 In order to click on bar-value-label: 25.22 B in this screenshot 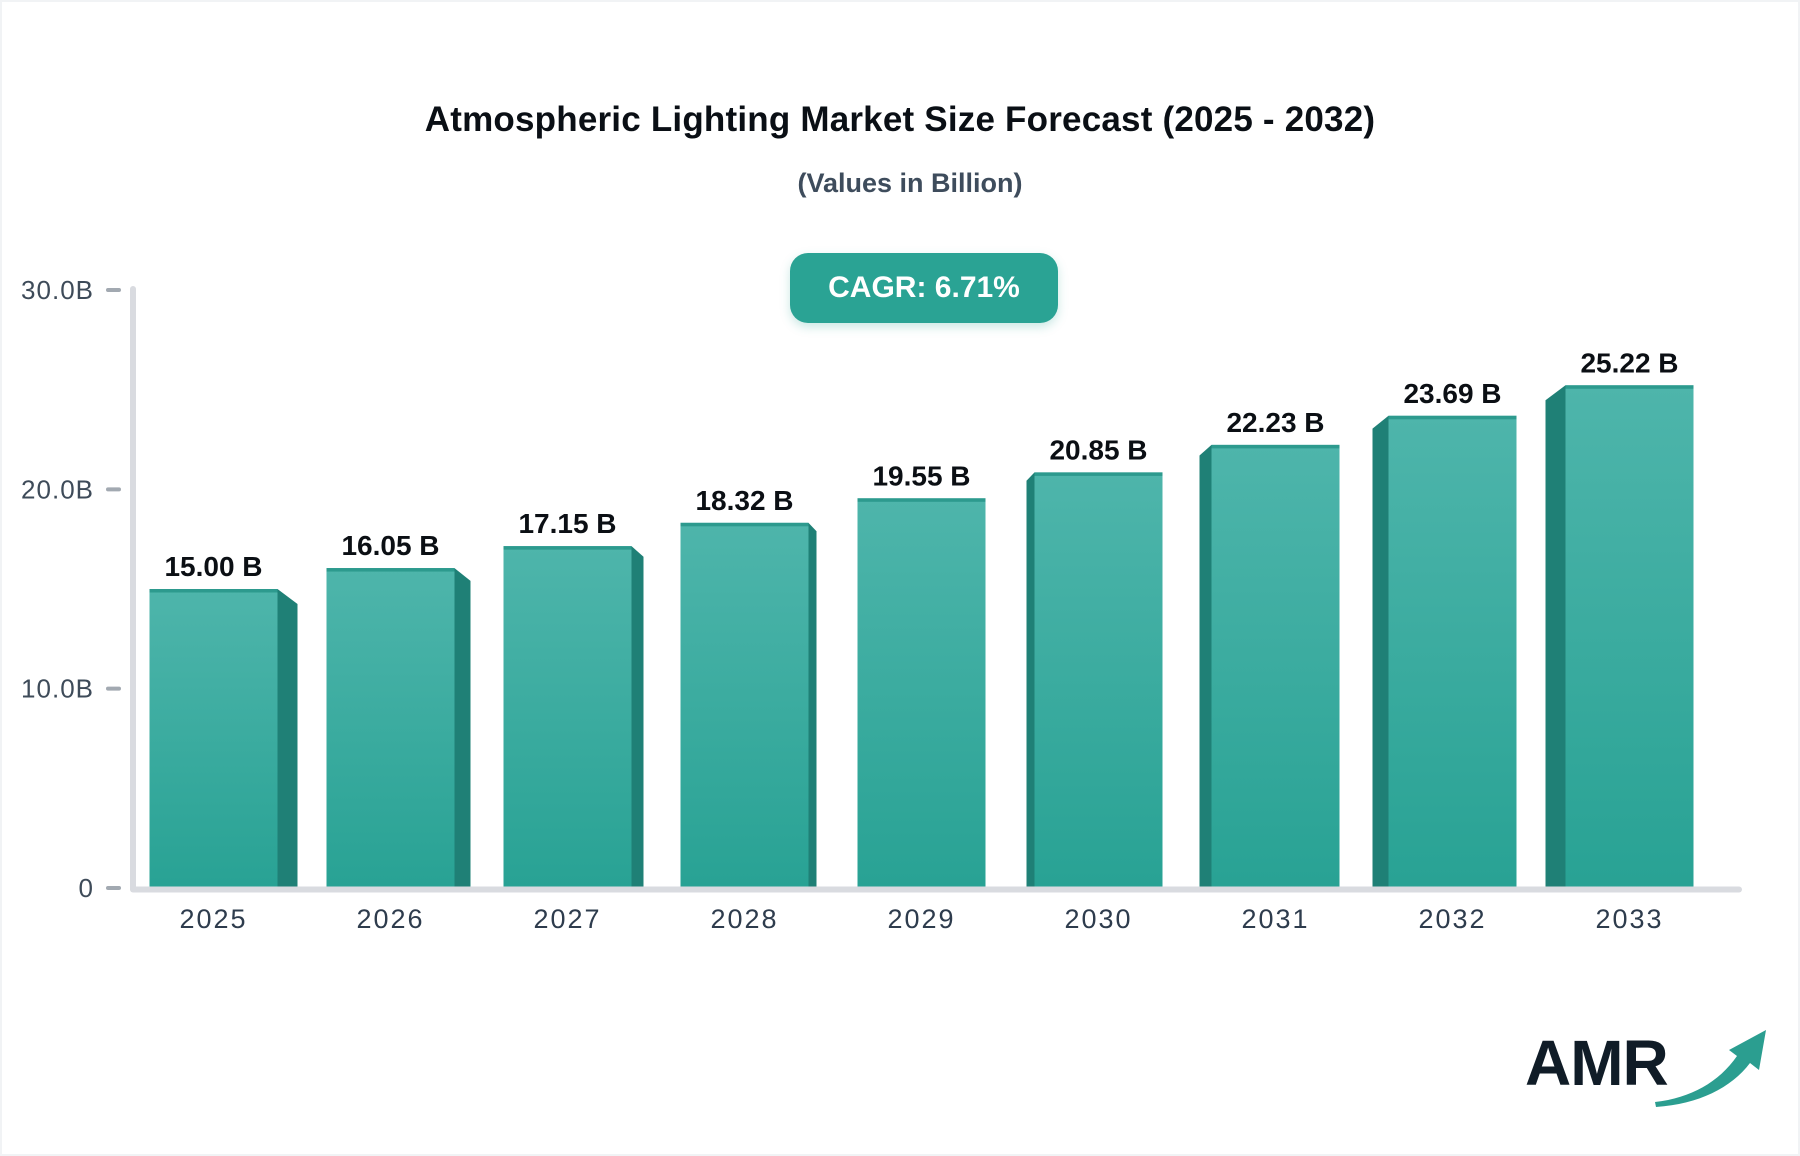, I will do `click(1629, 362)`.